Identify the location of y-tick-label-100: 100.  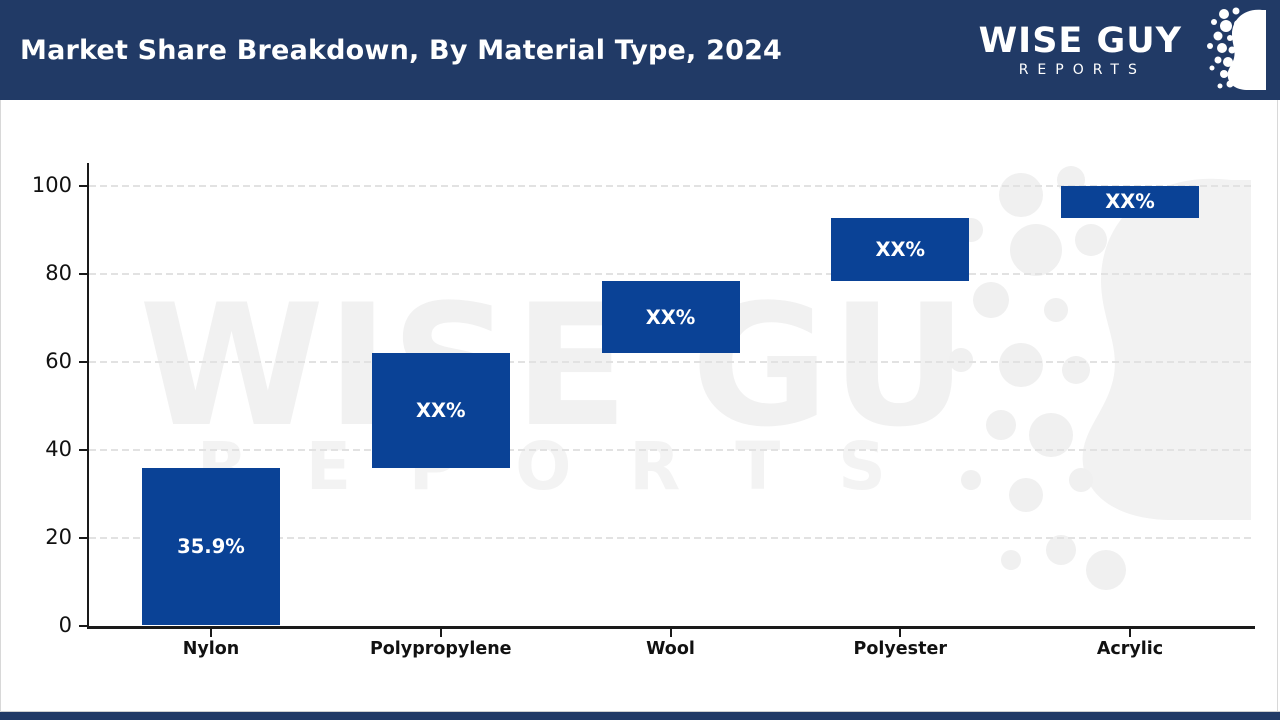
(51, 184).